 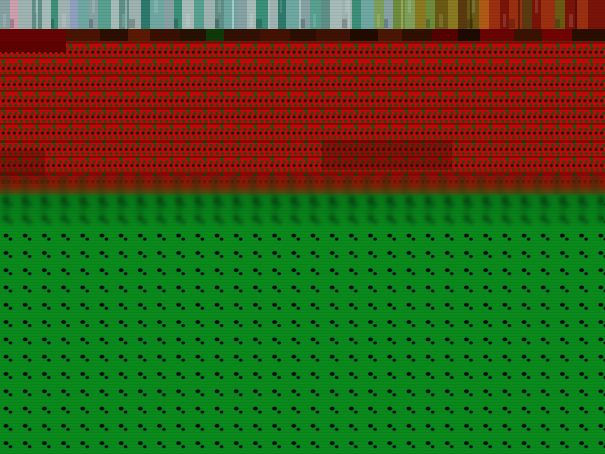 What do you see at coordinates (302, 189) in the screenshot?
I see `red-to-green-transition-smear` at bounding box center [302, 189].